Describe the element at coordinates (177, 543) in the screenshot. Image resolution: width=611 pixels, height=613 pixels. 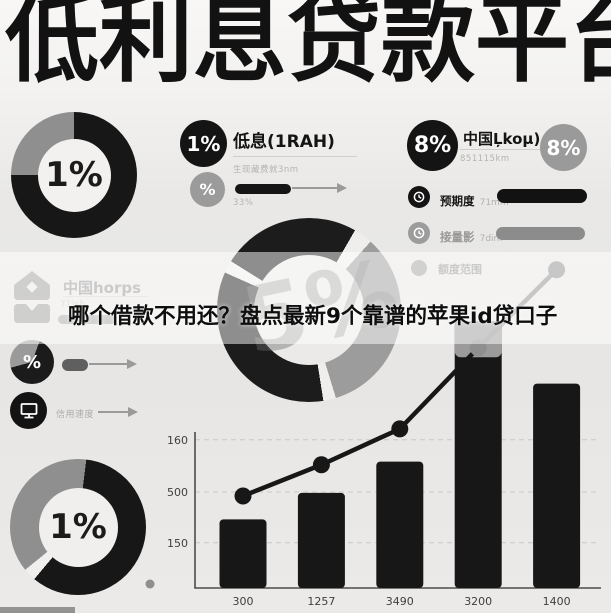
I see `svg-text: 150` at that location.